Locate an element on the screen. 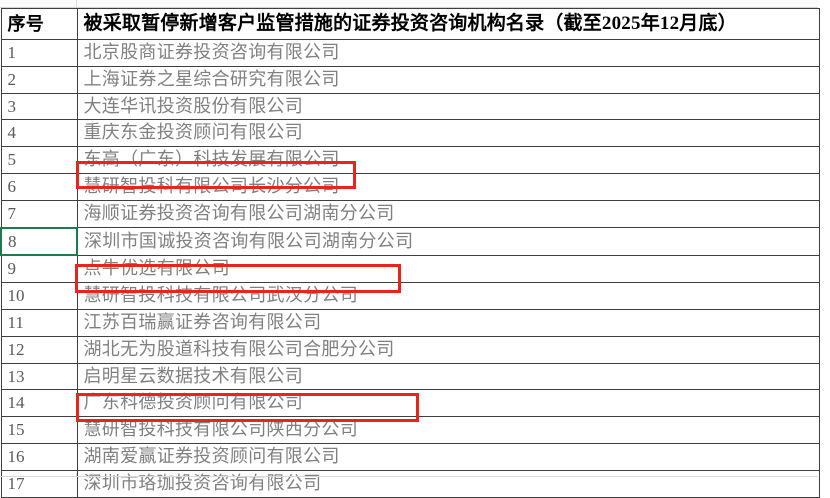 The width and height of the screenshot is (830, 498). row-name: 深圳市珞珈投资咨询有限公司 is located at coordinates (448, 483).